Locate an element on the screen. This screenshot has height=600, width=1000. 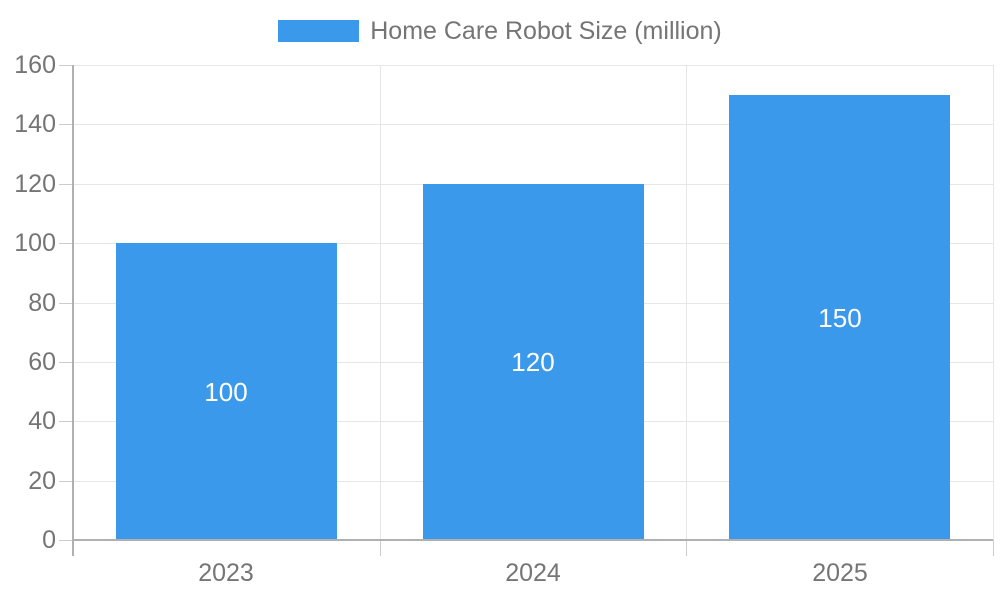
x-tick-label: 2025 is located at coordinates (840, 573).